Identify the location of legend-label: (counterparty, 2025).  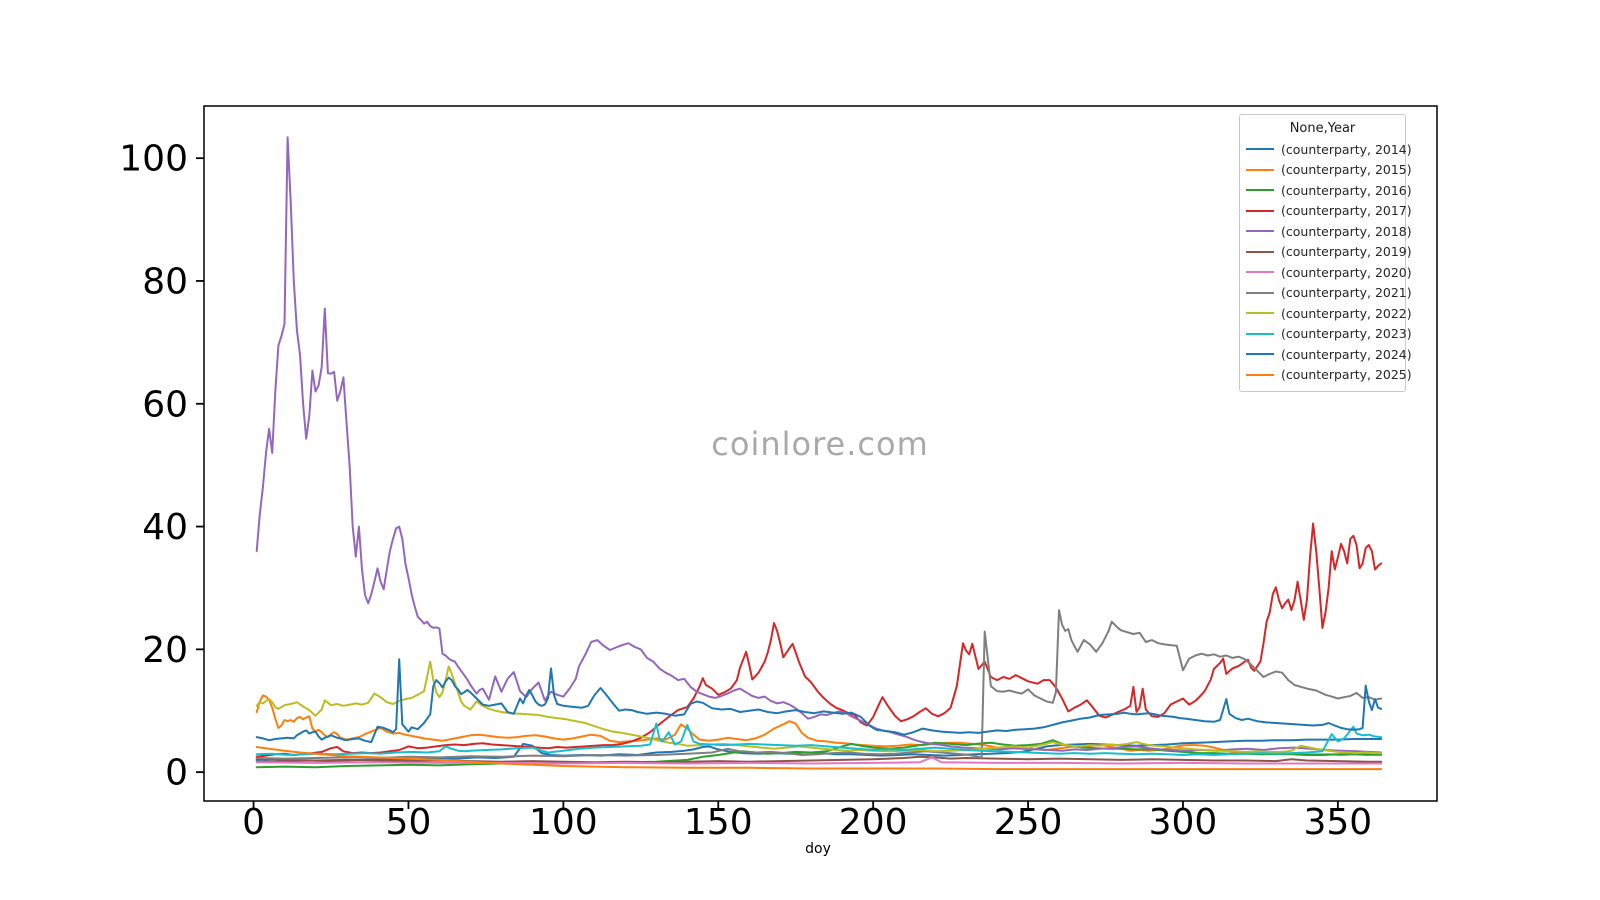
(1346, 375).